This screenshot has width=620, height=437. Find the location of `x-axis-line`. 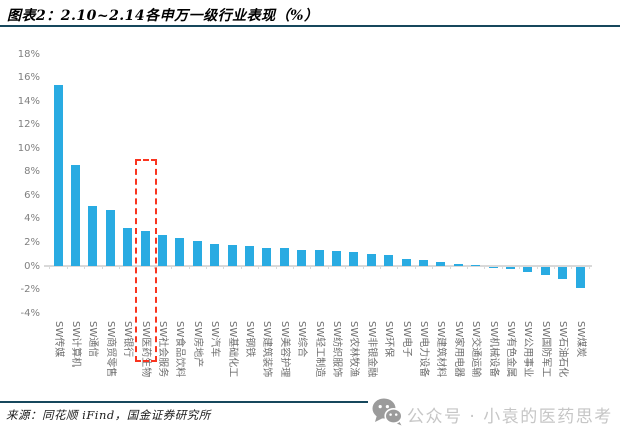

x-axis-line is located at coordinates (318, 266).